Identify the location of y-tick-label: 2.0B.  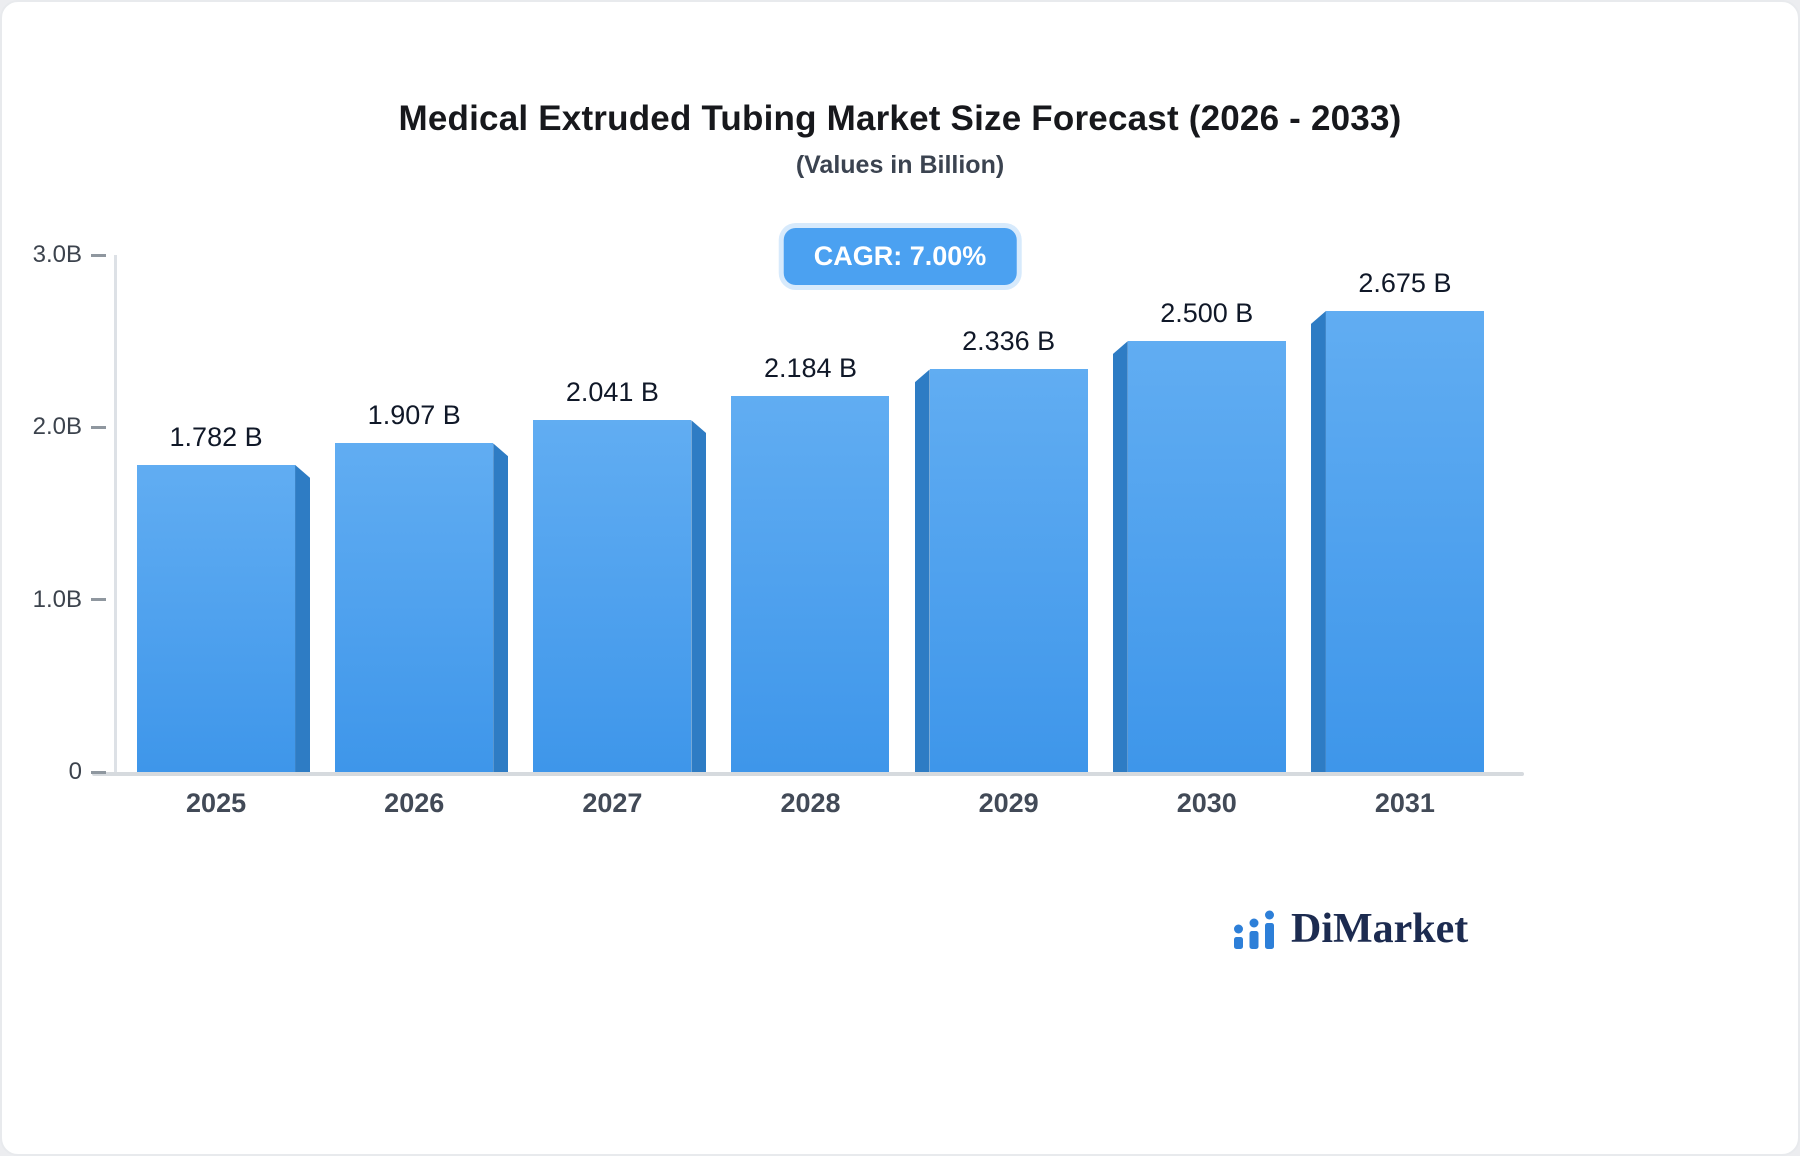
(57, 427).